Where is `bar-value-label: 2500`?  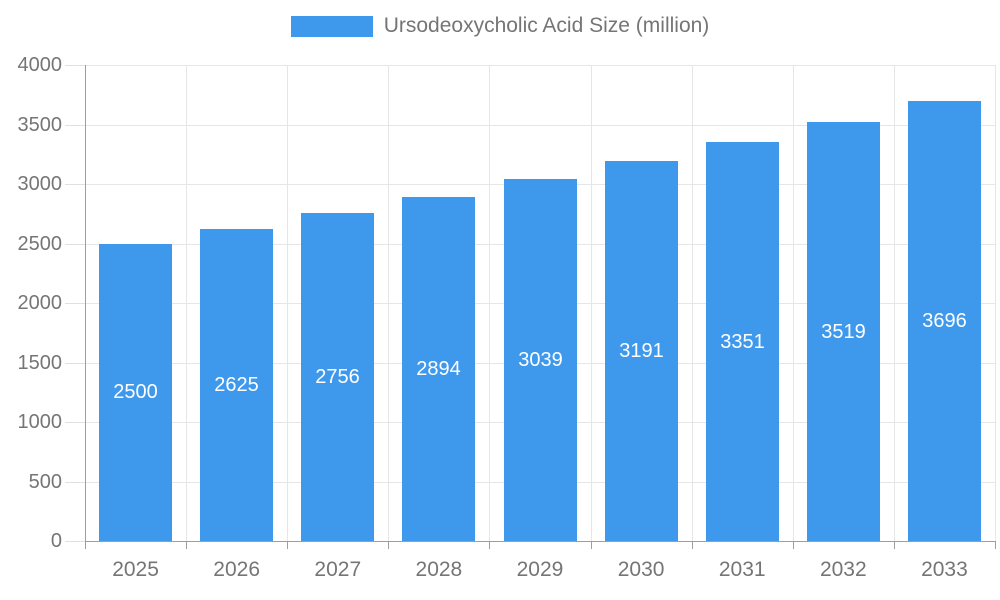
bar-value-label: 2500 is located at coordinates (135, 392).